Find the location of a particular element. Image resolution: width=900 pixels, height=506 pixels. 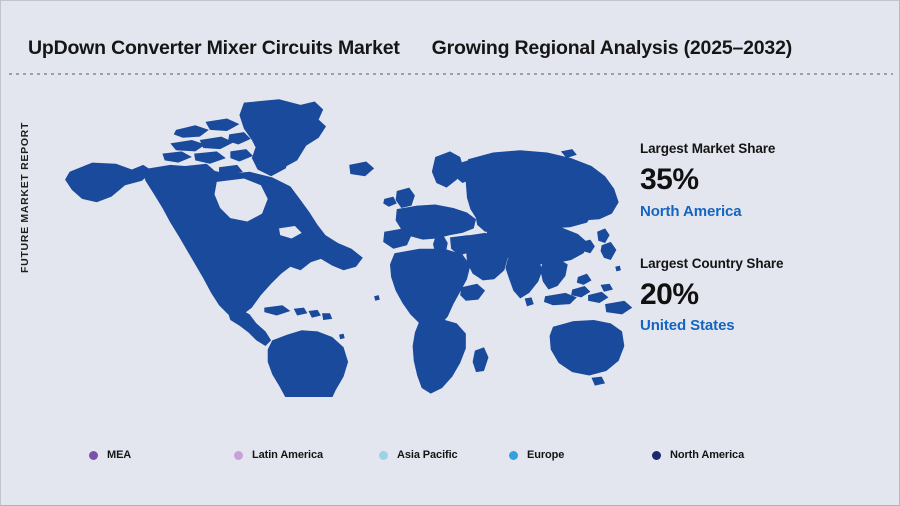

brand-vertical-label: FUTURE MARKET REPORT is located at coordinates (25, 197).